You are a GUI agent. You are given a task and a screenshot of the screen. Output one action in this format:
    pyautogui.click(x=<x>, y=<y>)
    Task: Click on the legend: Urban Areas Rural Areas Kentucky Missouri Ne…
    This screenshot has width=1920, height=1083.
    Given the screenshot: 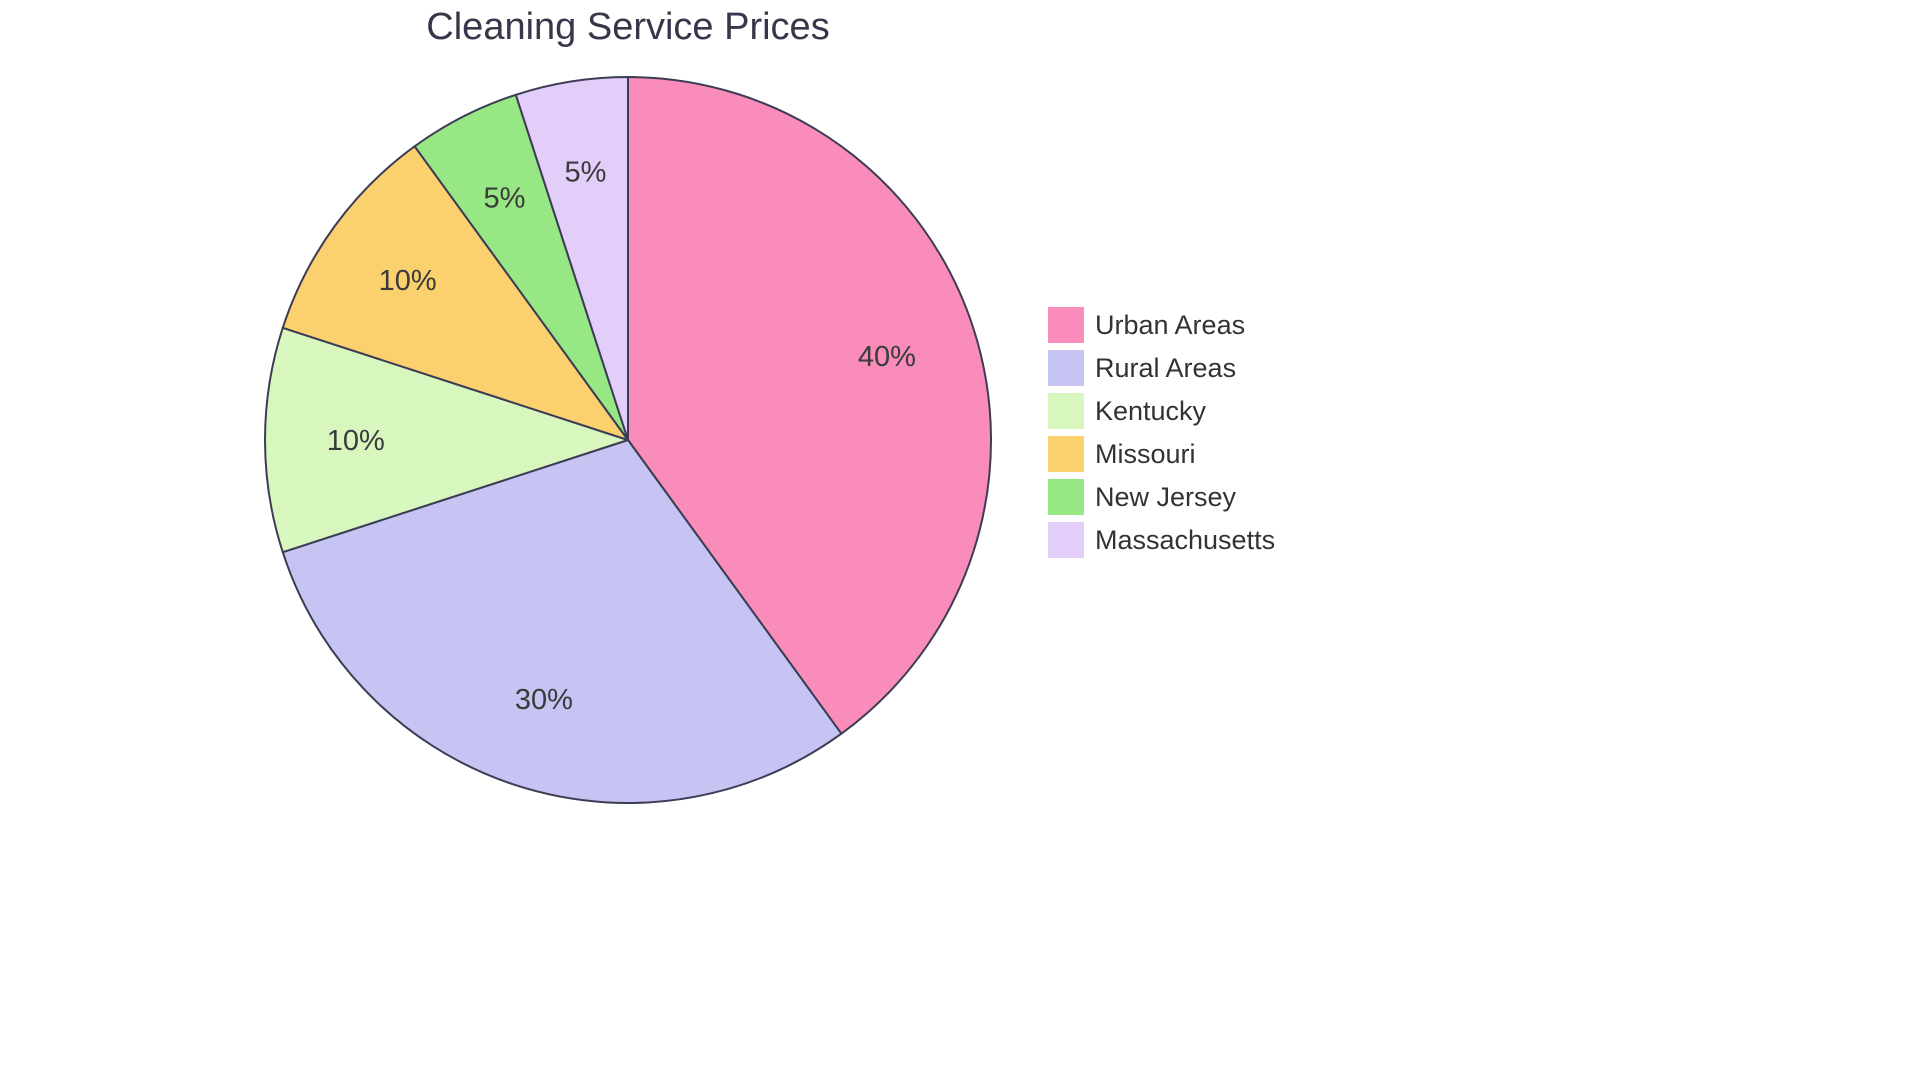 What is the action you would take?
    pyautogui.click(x=1161, y=432)
    